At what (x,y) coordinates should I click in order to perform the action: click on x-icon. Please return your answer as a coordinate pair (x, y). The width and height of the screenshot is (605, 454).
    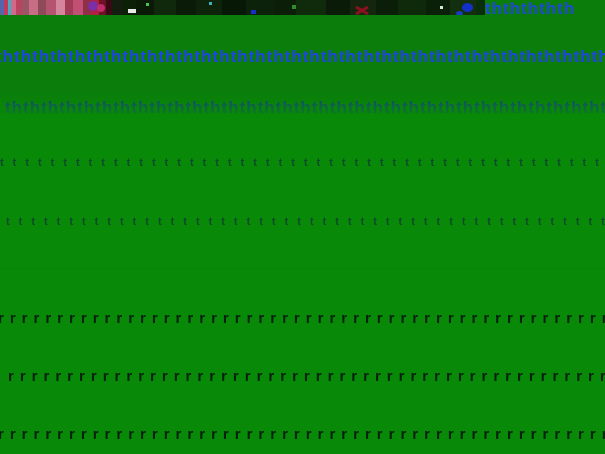
    Looking at the image, I should click on (362, 10).